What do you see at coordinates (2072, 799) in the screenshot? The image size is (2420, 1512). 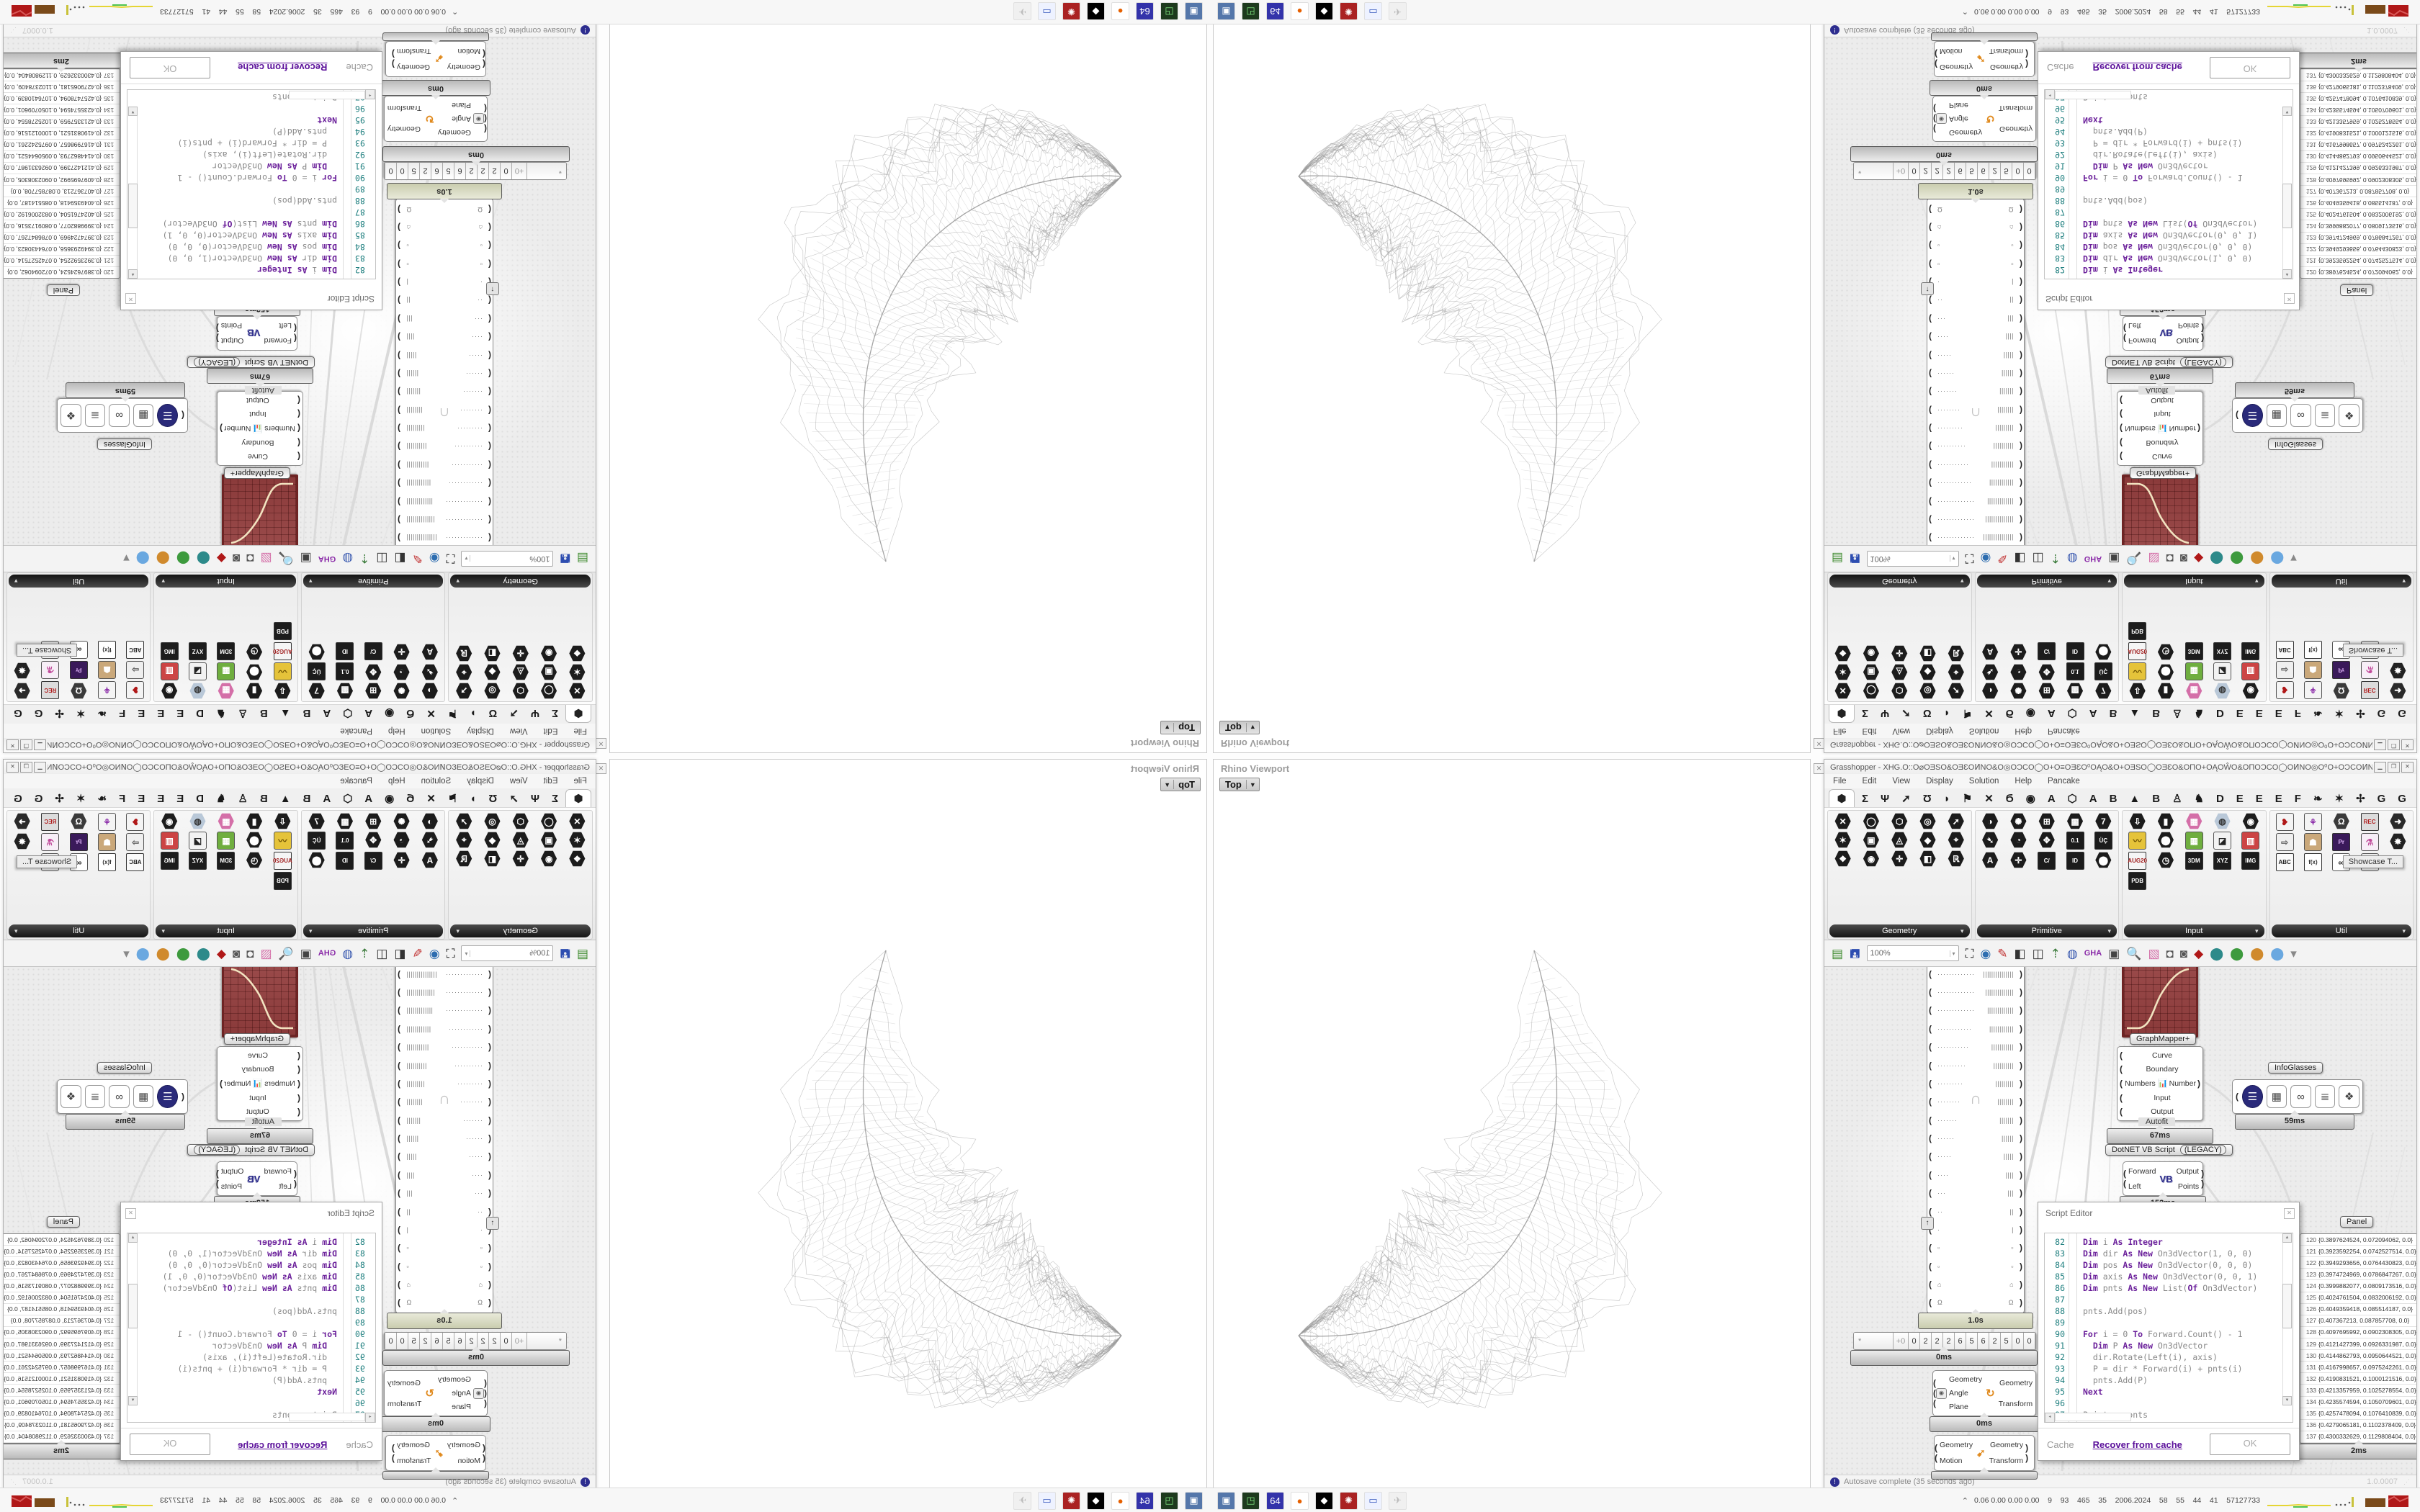 I see `category-tab-10: ⬡` at bounding box center [2072, 799].